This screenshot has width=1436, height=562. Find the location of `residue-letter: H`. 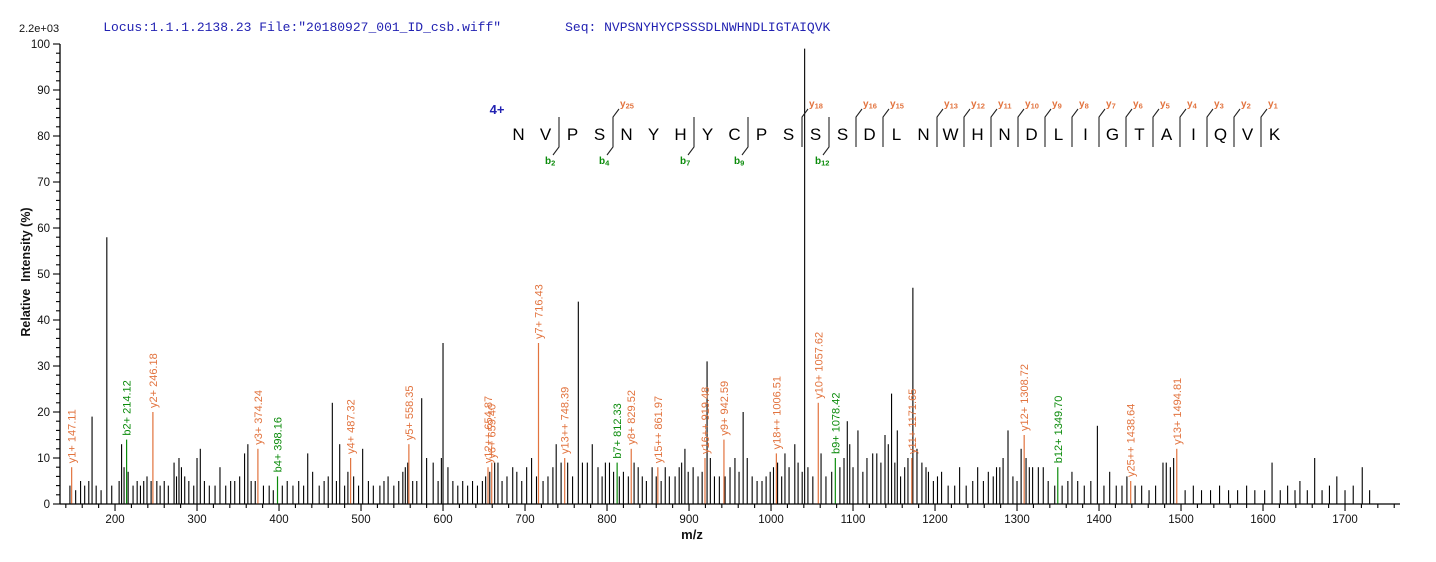

residue-letter: H is located at coordinates (680, 134).